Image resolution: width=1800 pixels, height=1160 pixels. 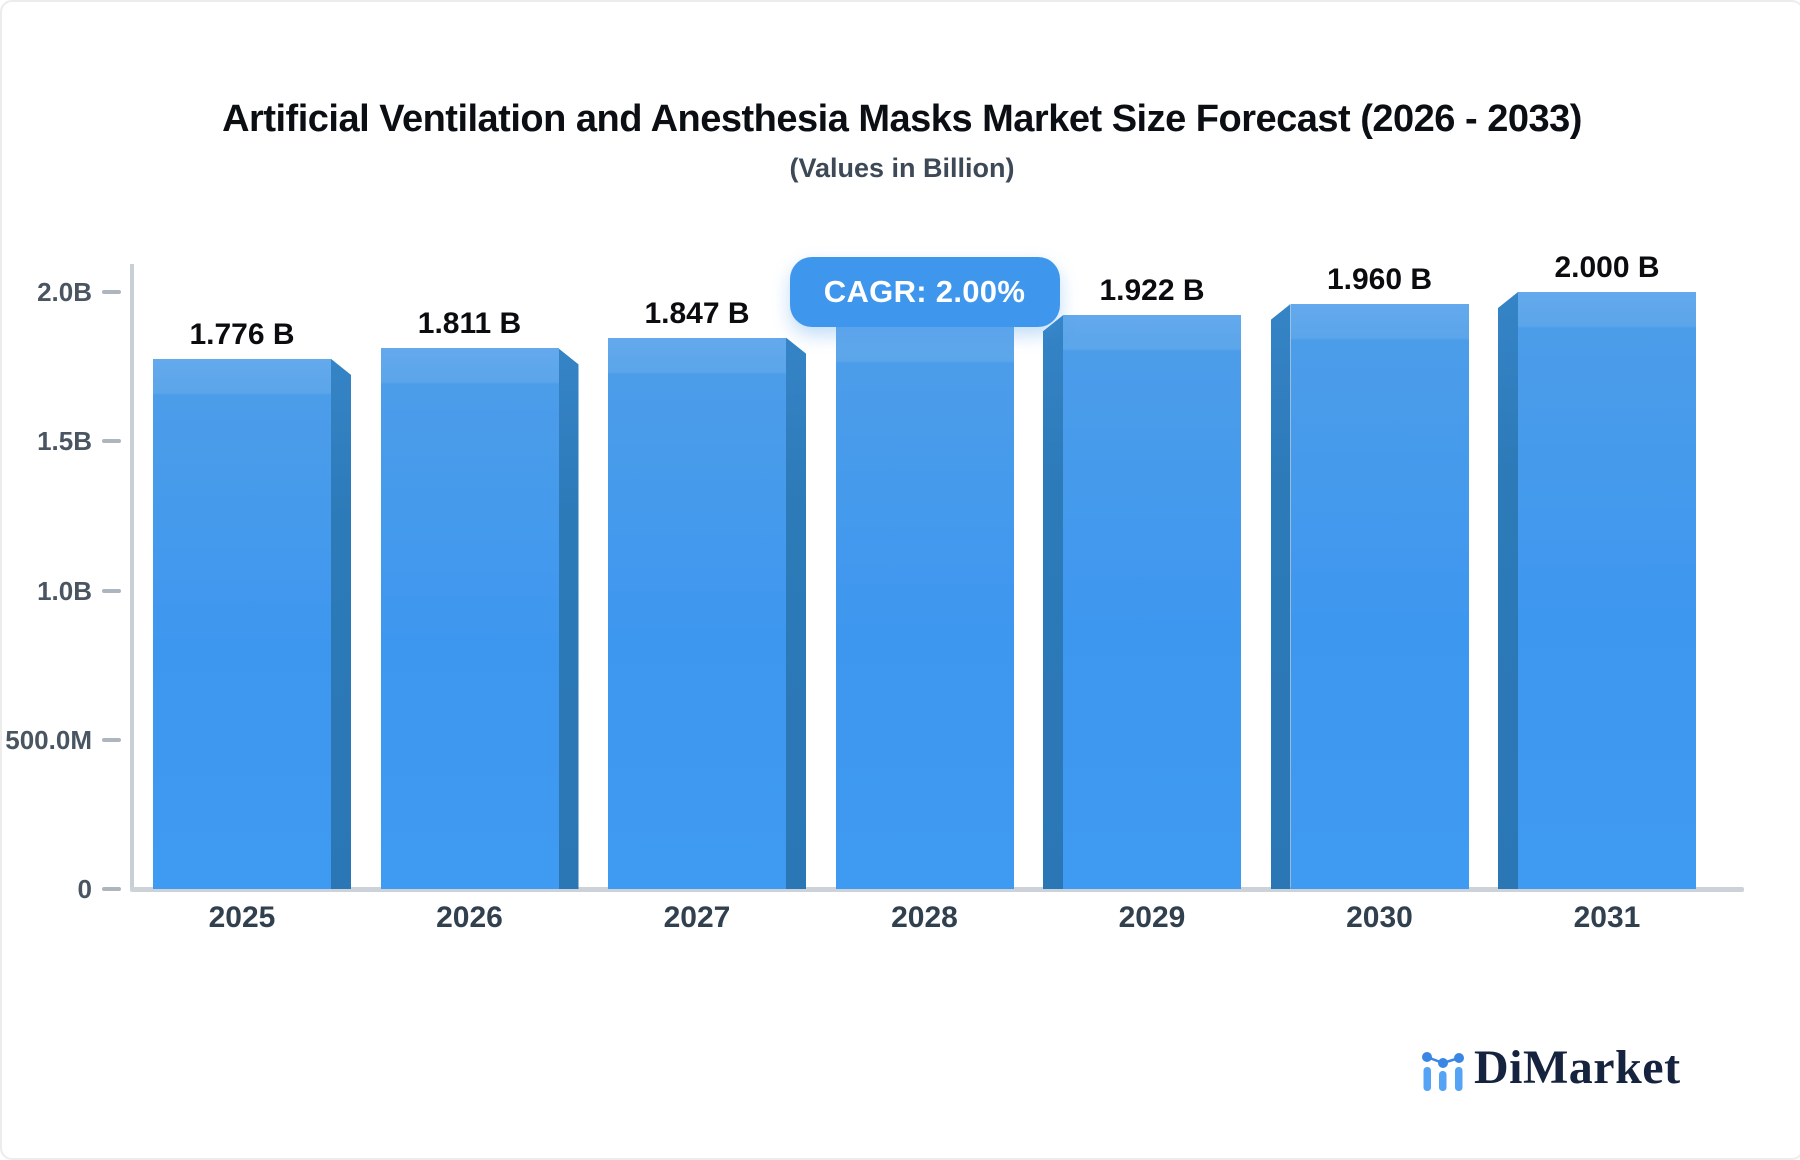 What do you see at coordinates (1379, 279) in the screenshot?
I see `bar-value-label: 1.960 B` at bounding box center [1379, 279].